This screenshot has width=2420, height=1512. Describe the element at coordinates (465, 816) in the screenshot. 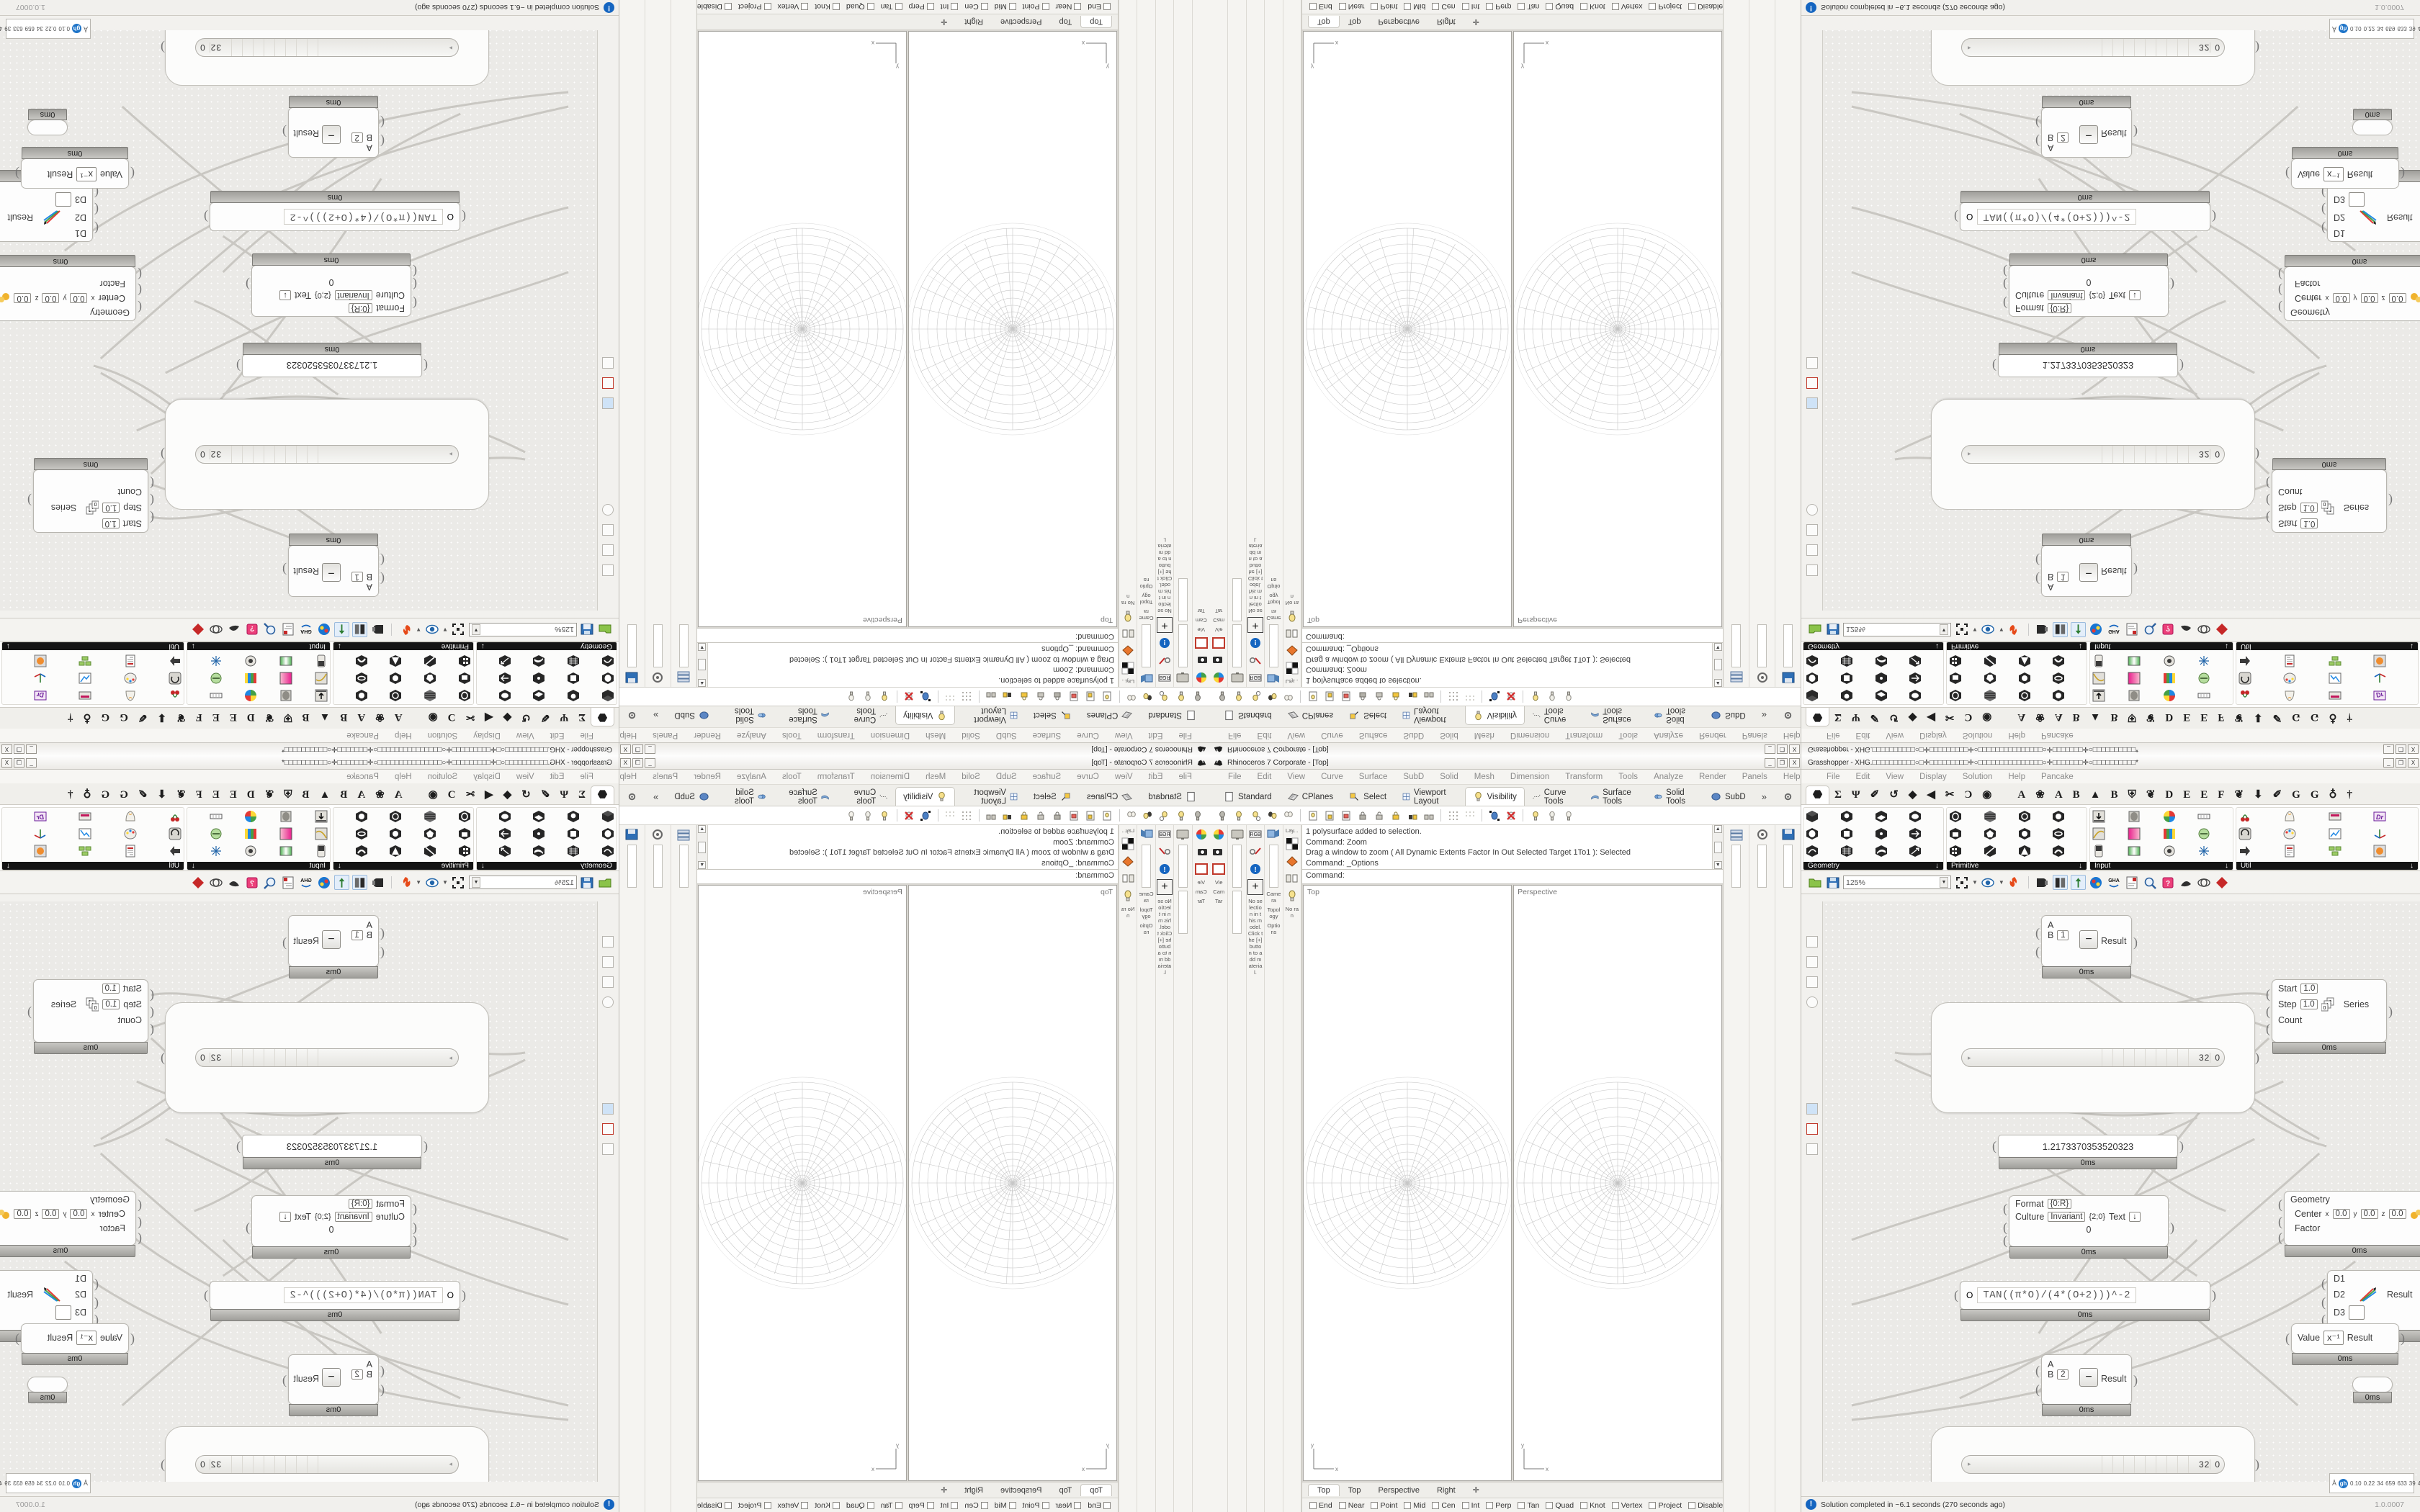

I see `arc-icon` at that location.